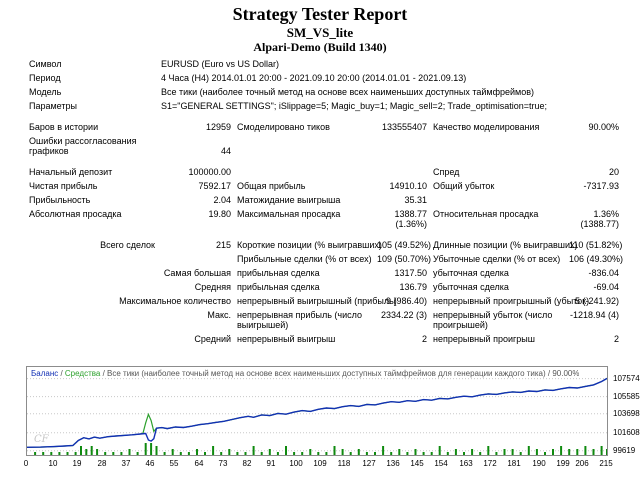 The image size is (640, 480). Describe the element at coordinates (626, 432) in the screenshot. I see `y-axis-label: 101608` at that location.